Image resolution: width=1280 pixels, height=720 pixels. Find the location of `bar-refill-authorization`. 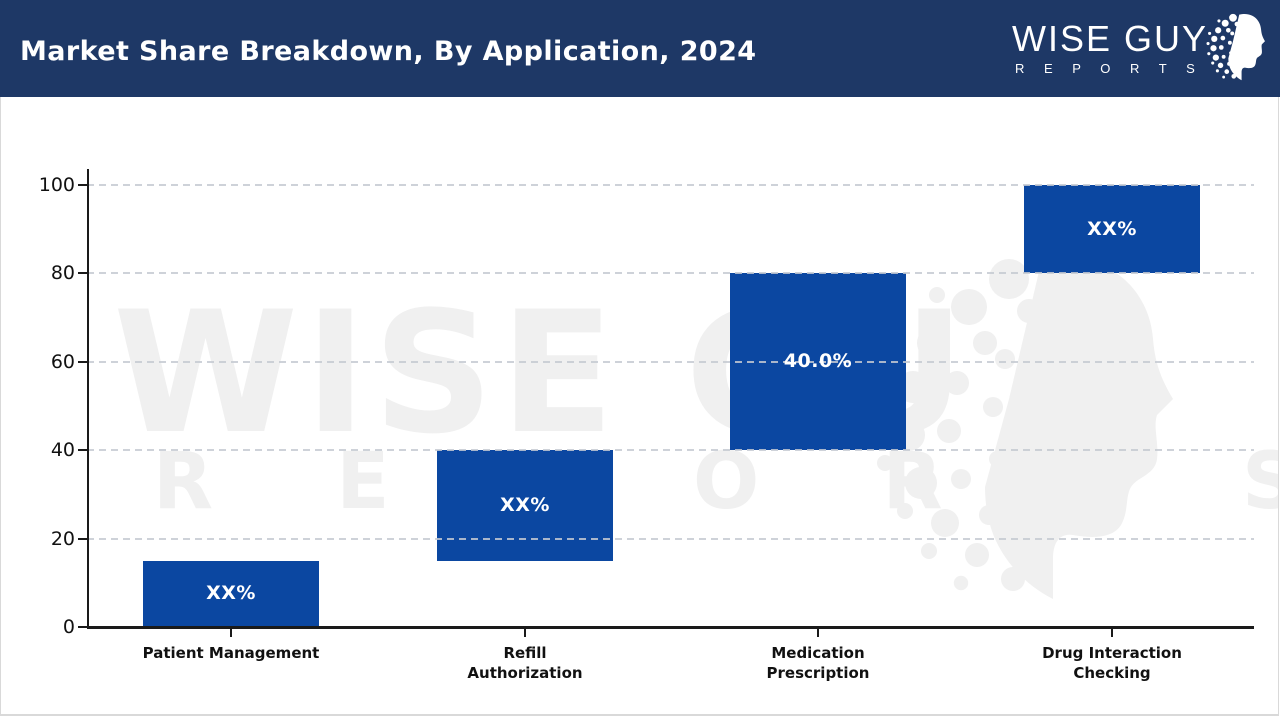

bar-refill-authorization is located at coordinates (525, 505).